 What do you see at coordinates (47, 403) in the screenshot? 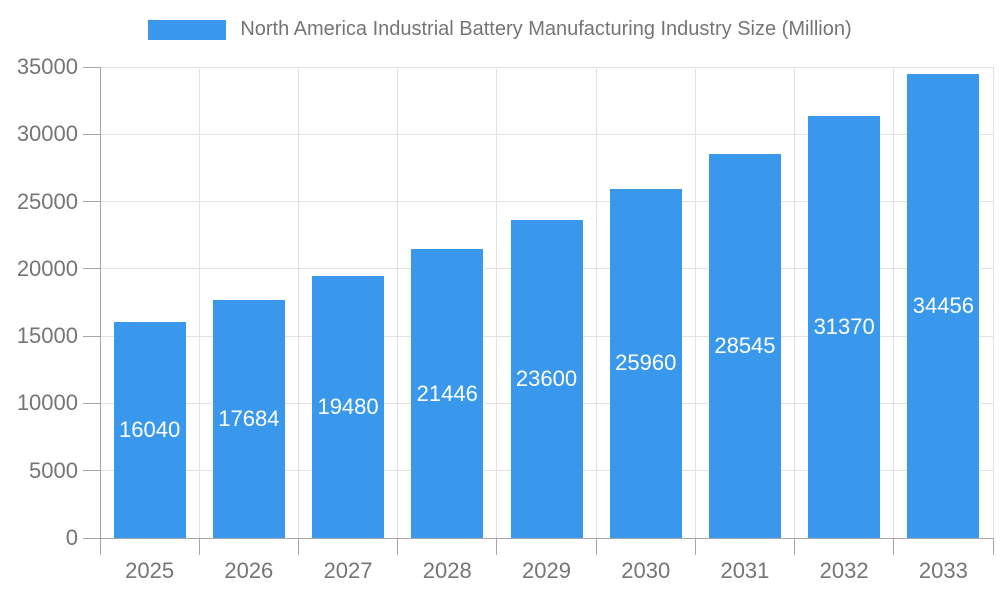
I see `y-tick-label: 10000` at bounding box center [47, 403].